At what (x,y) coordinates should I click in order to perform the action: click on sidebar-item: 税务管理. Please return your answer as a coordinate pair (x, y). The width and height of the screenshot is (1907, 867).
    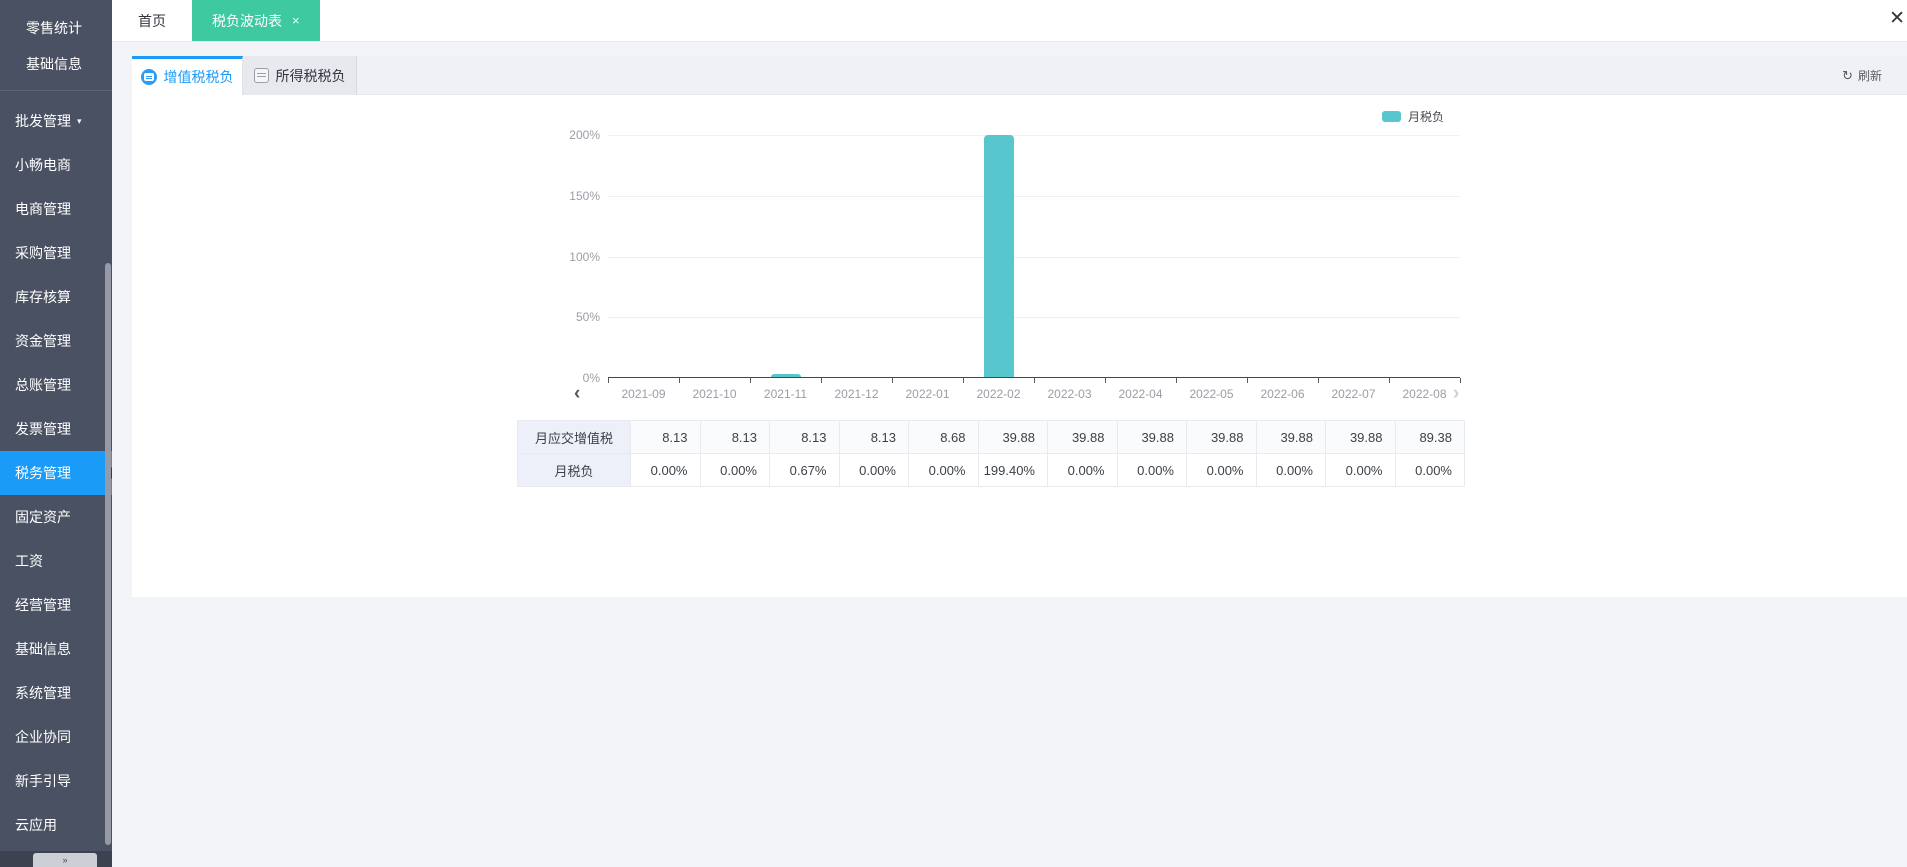
    Looking at the image, I should click on (56, 473).